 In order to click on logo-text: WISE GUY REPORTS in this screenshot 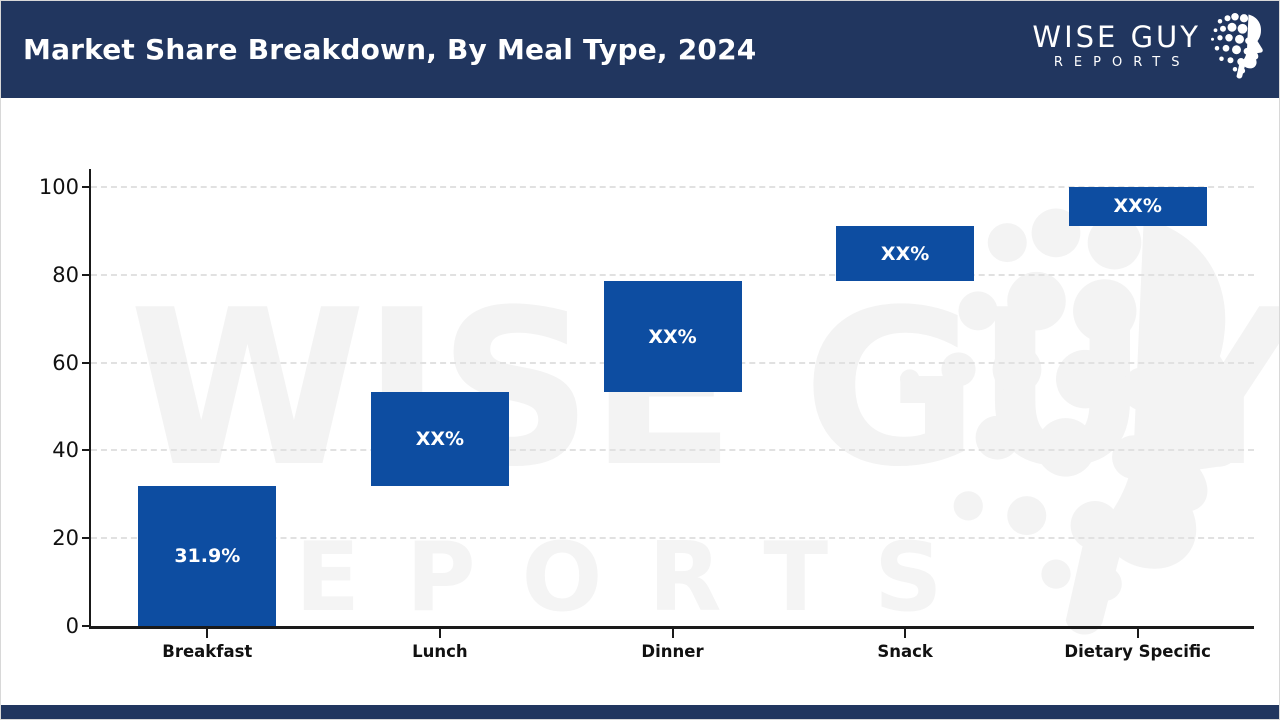, I will do `click(1116, 46)`.